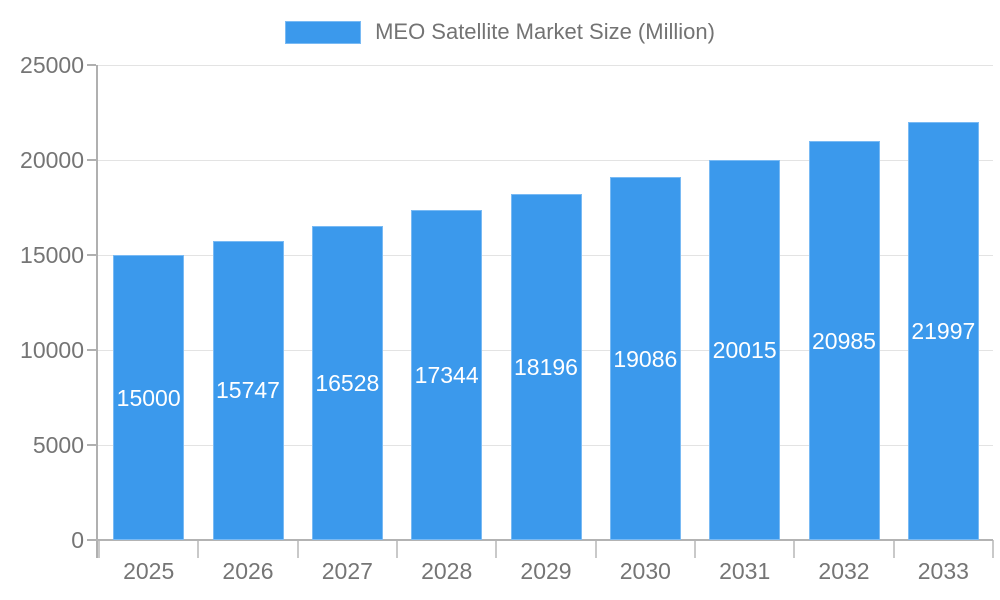 This screenshot has height=600, width=1000. I want to click on bar-value-label: 15000, so click(148, 397).